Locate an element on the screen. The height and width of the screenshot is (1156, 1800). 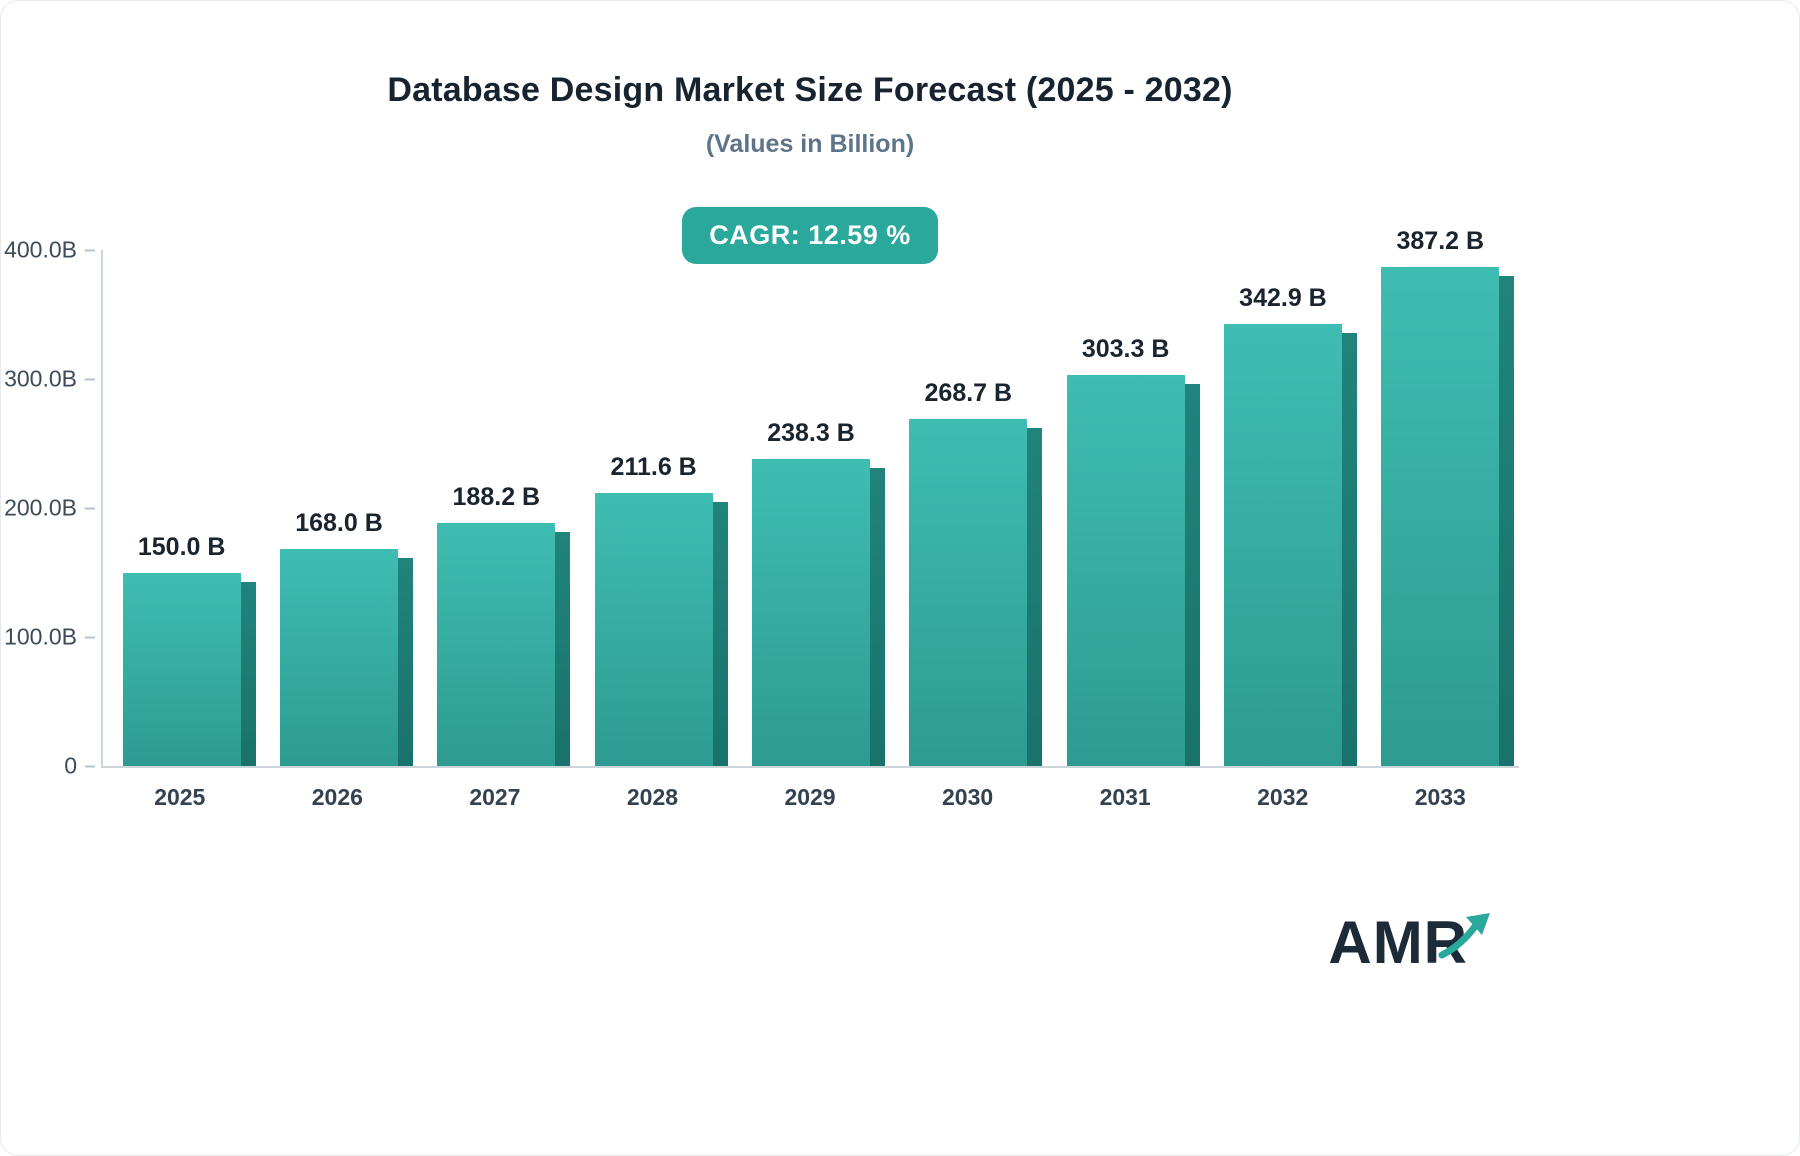
y-tick: 200.0B is located at coordinates (49, 508).